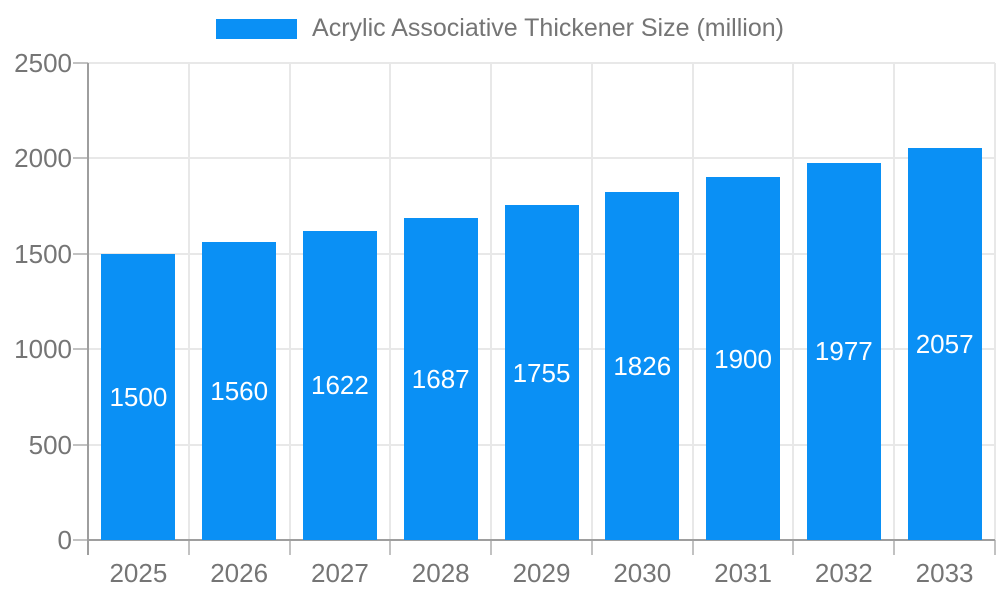 The width and height of the screenshot is (1000, 600). I want to click on bar: 1900, so click(743, 358).